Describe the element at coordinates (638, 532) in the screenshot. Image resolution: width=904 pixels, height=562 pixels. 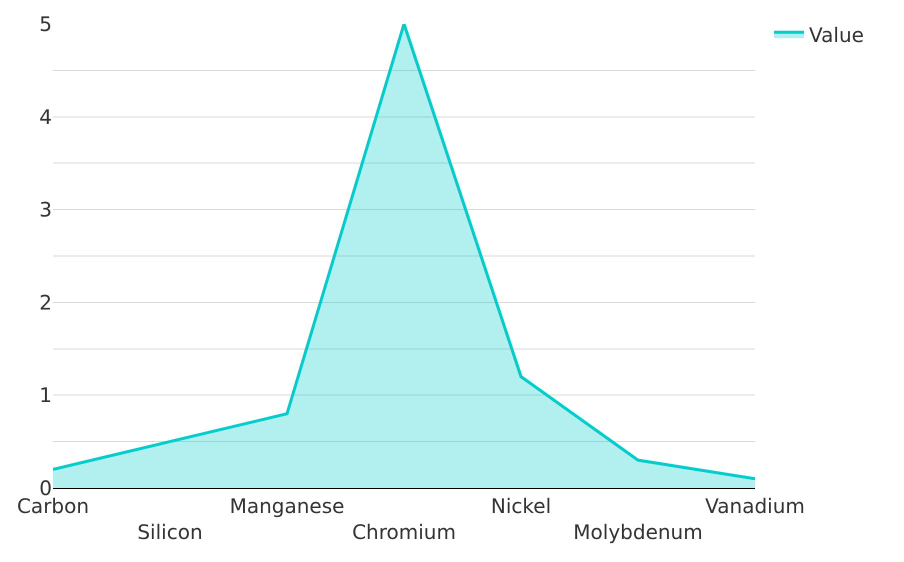
I see `x-tick-label: Molybdenum` at that location.